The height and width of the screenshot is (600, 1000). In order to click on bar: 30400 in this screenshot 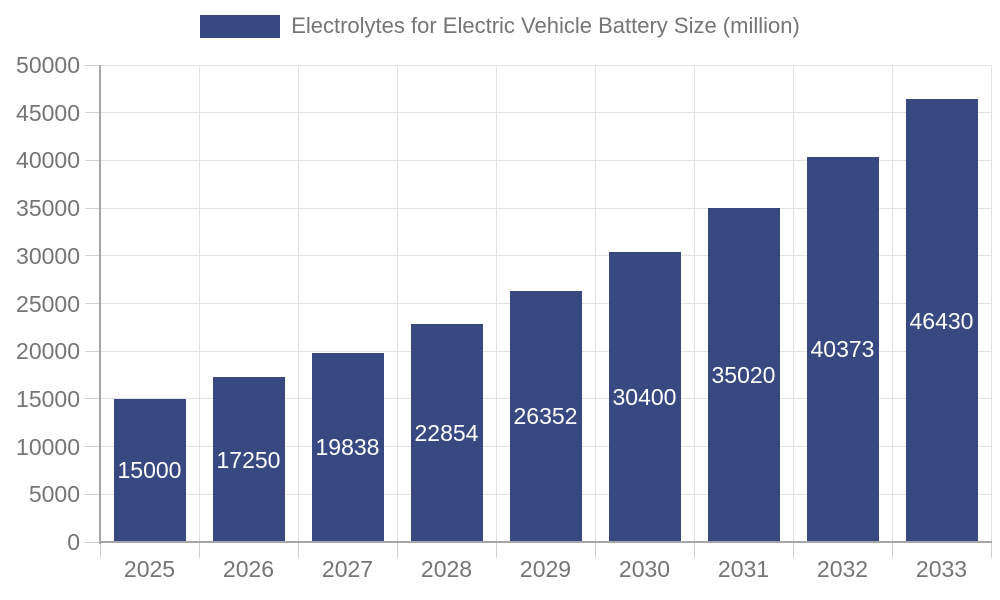, I will do `click(644, 396)`.